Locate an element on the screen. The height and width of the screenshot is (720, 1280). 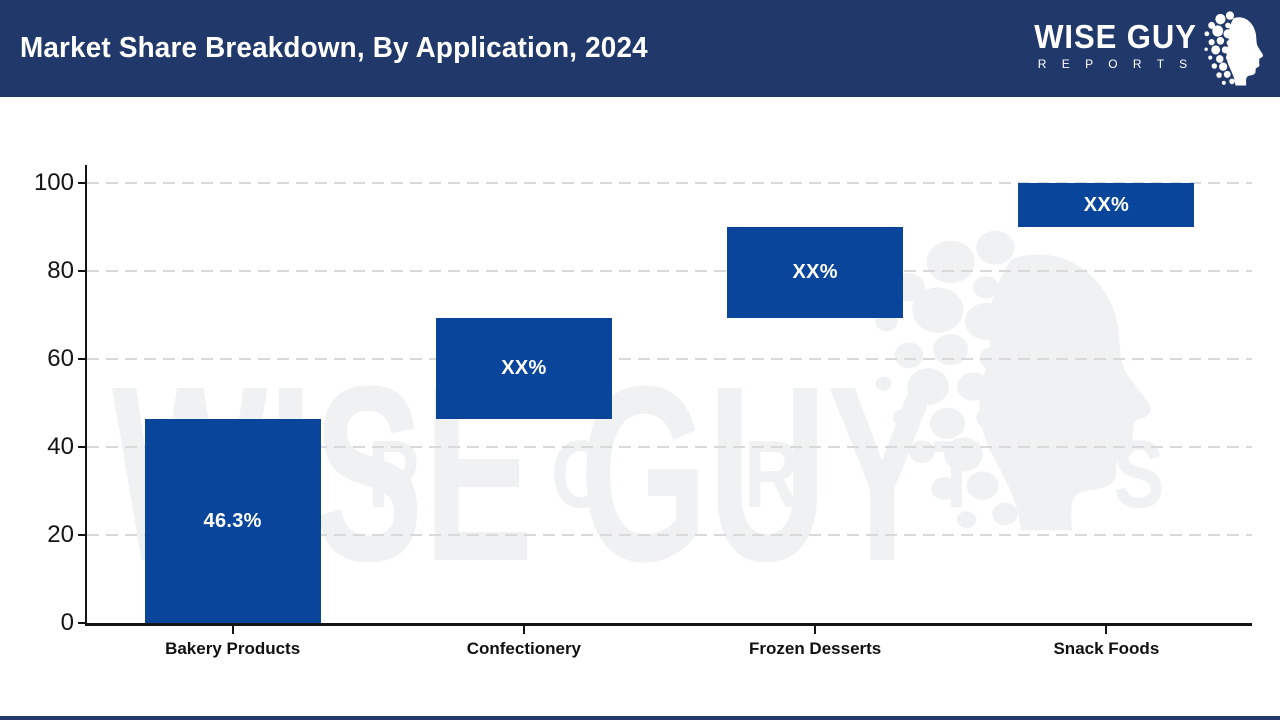
x-tick-label: Frozen Desserts is located at coordinates (815, 648).